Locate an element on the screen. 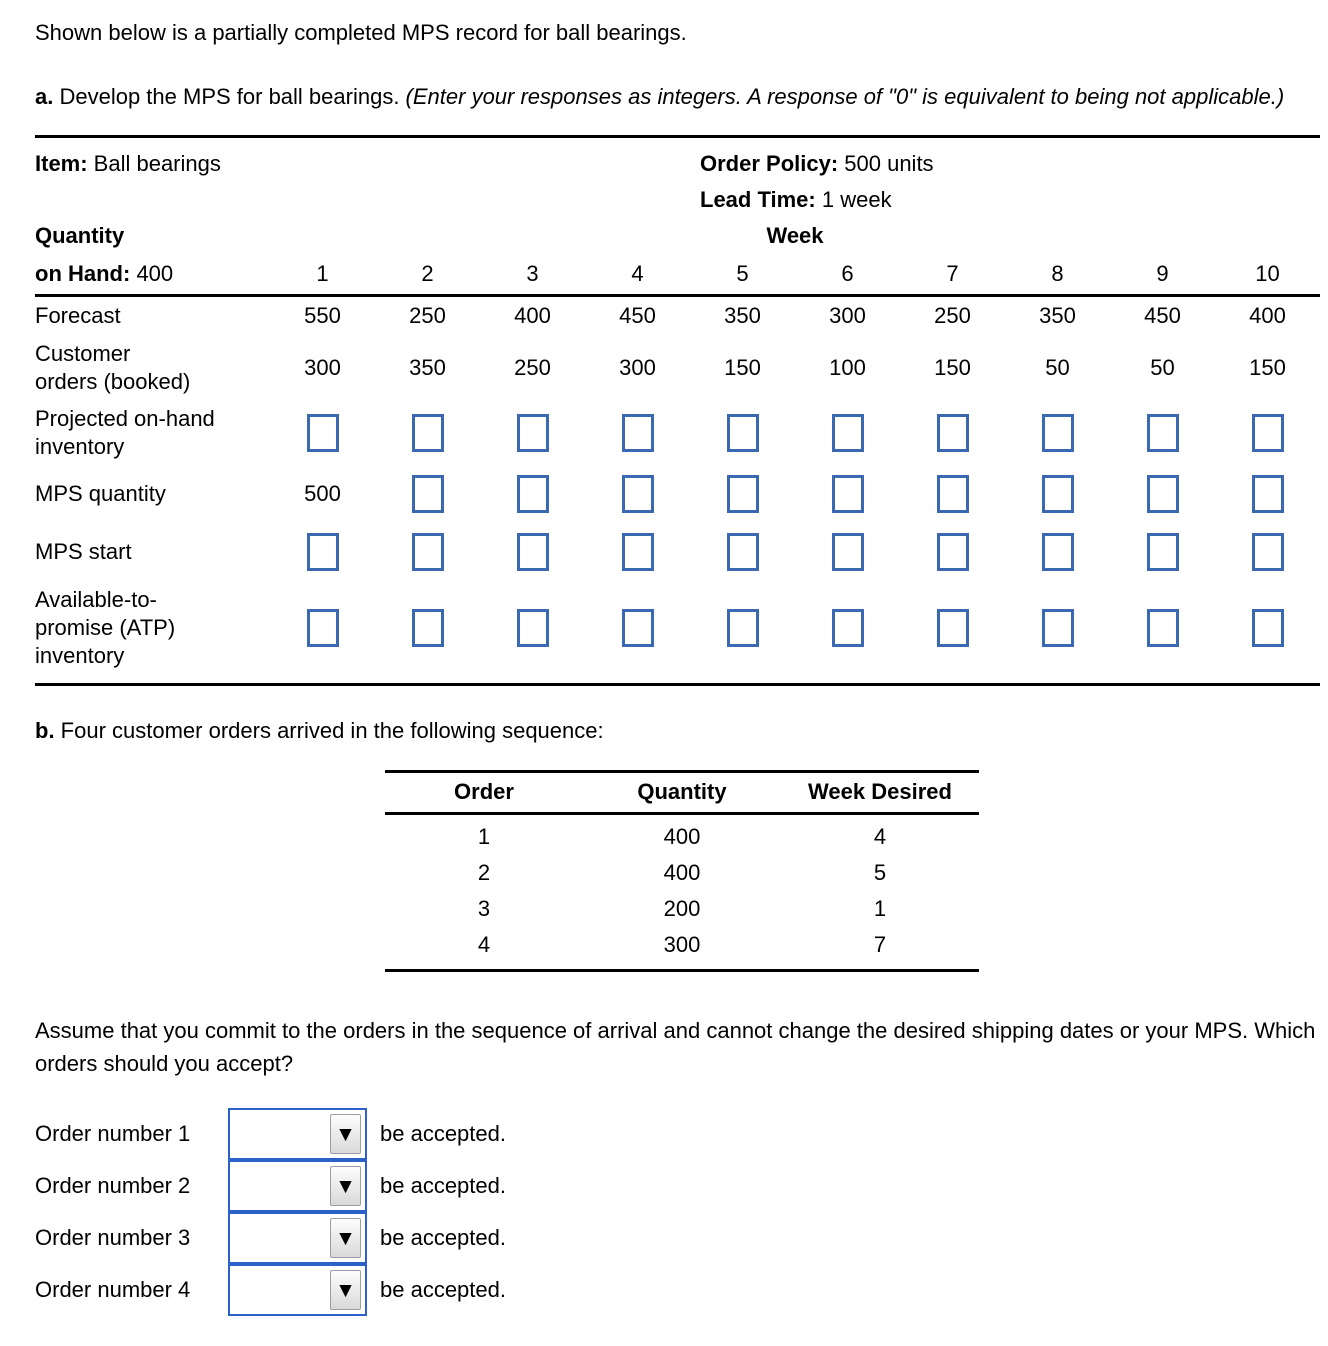 This screenshot has height=1346, width=1328. mps-quantity-week-10-input is located at coordinates (1267, 494).